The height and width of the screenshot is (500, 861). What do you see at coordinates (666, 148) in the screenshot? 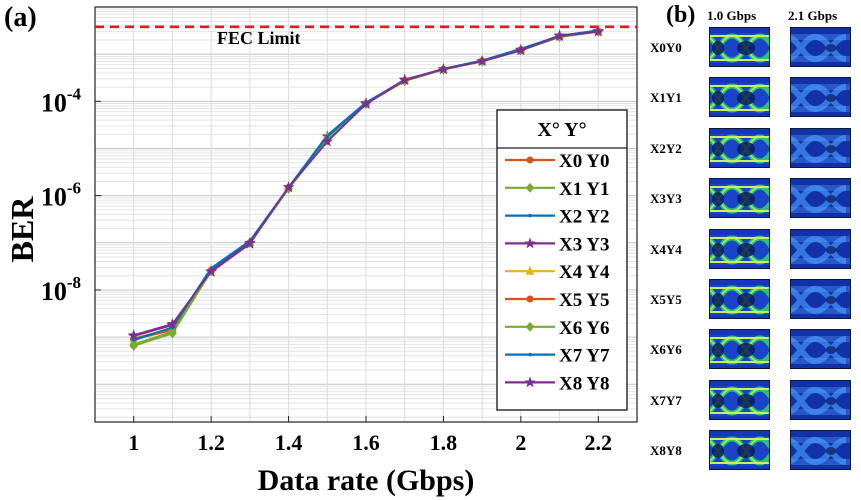
I see `eye-row-label: X2Y2` at bounding box center [666, 148].